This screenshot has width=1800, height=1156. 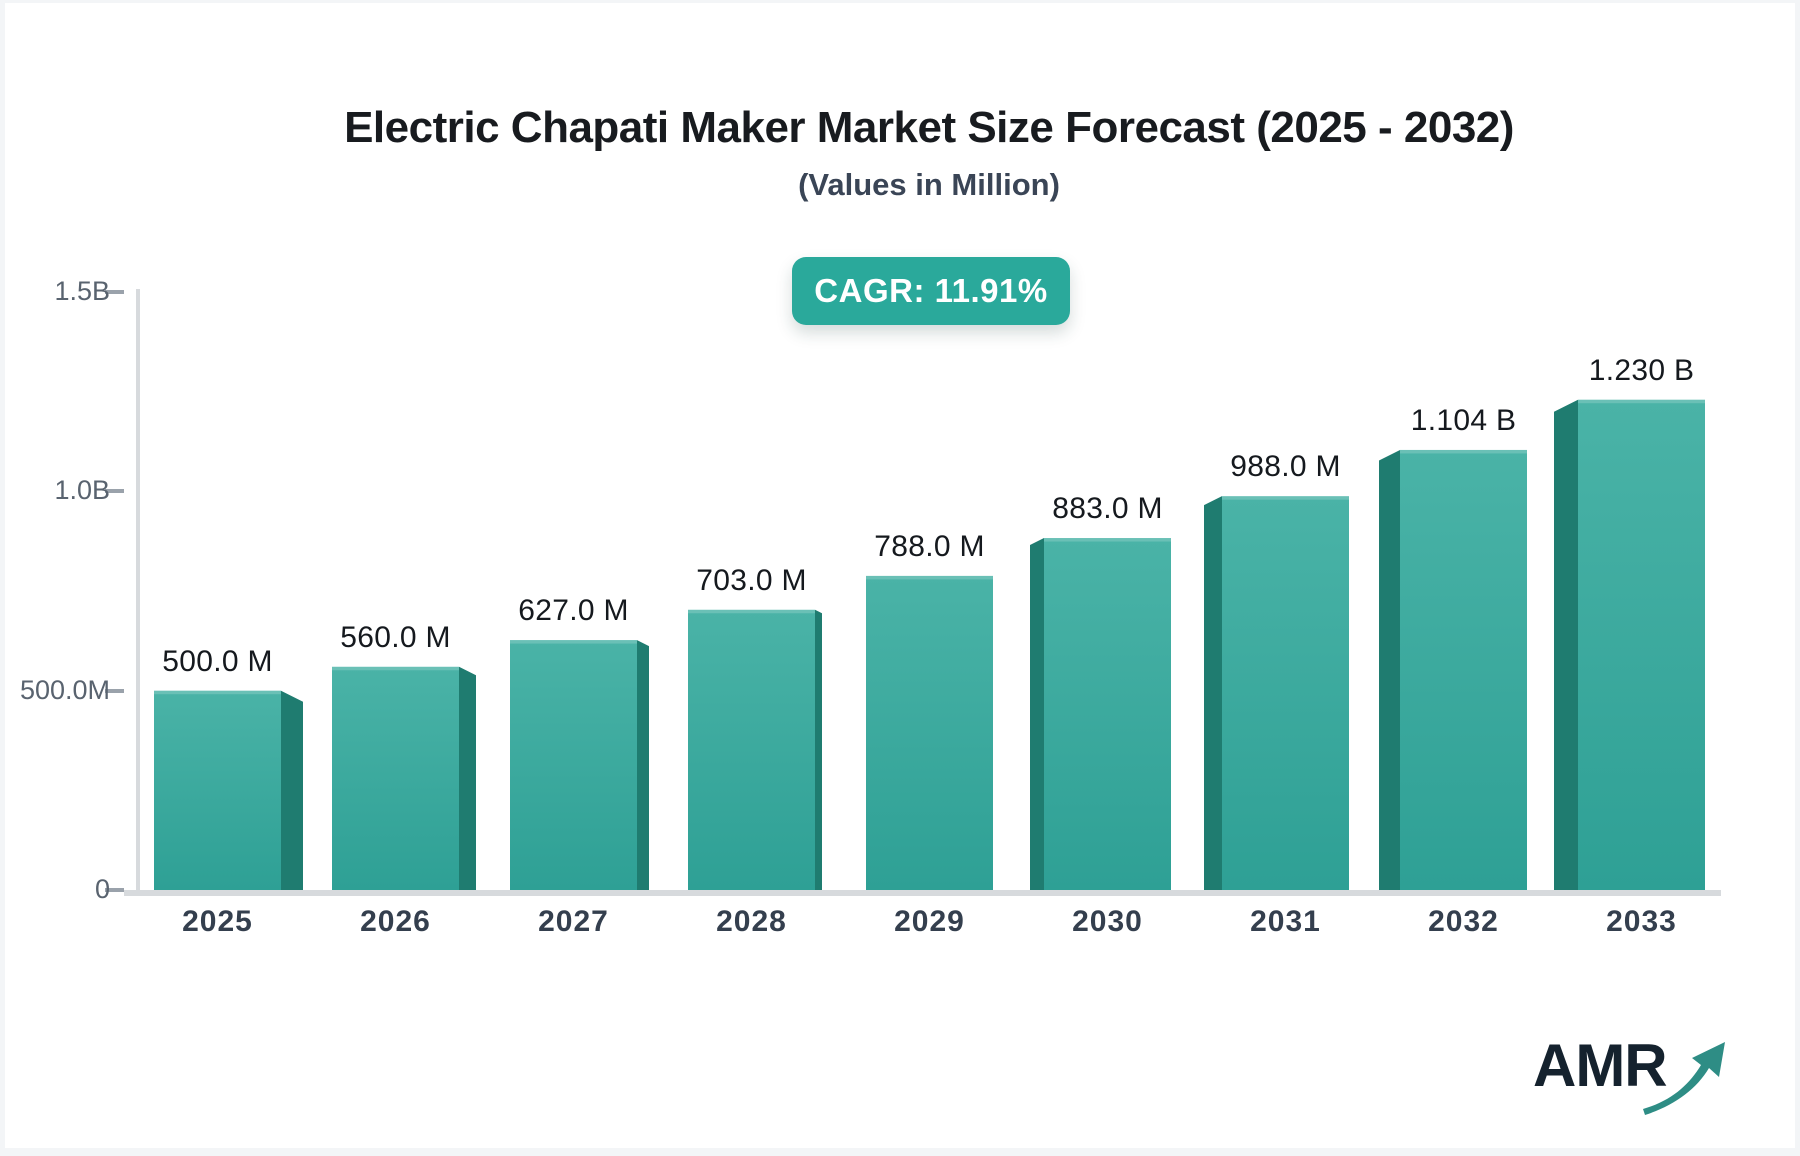 I want to click on bar-2028, so click(x=755, y=751).